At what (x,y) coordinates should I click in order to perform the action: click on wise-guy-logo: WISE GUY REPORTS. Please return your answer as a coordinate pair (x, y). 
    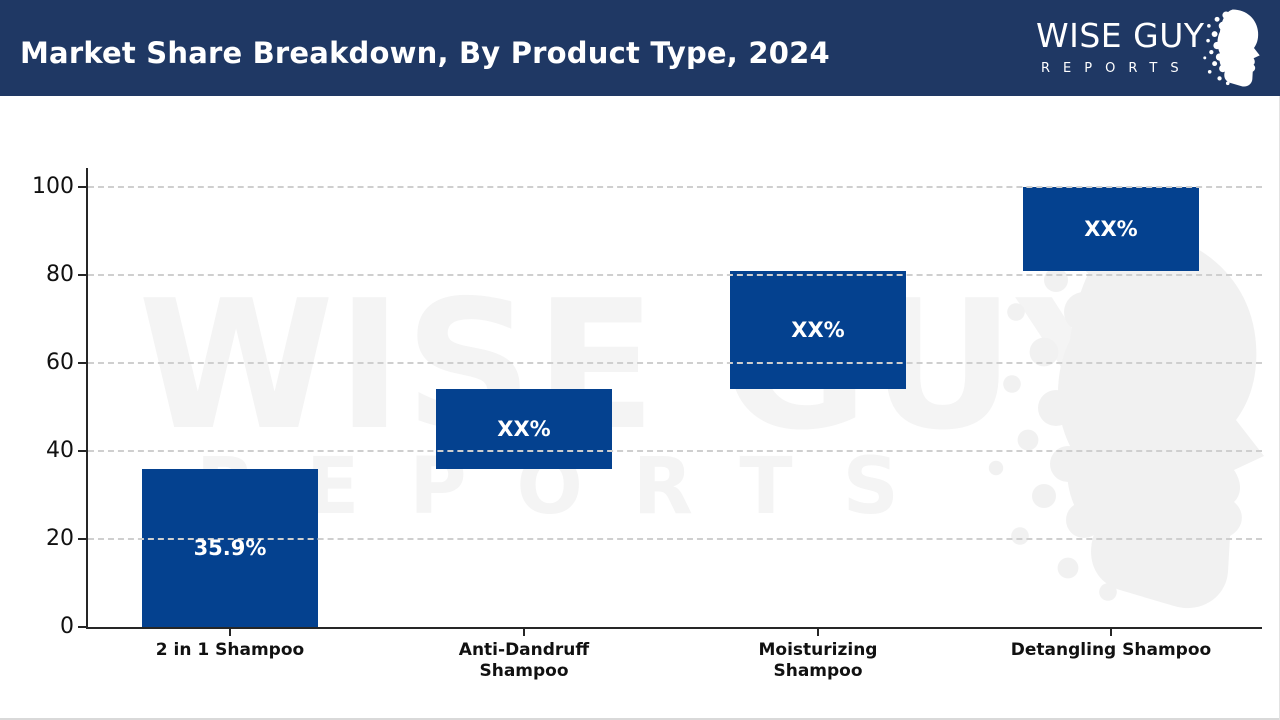
    Looking at the image, I should click on (1158, 49).